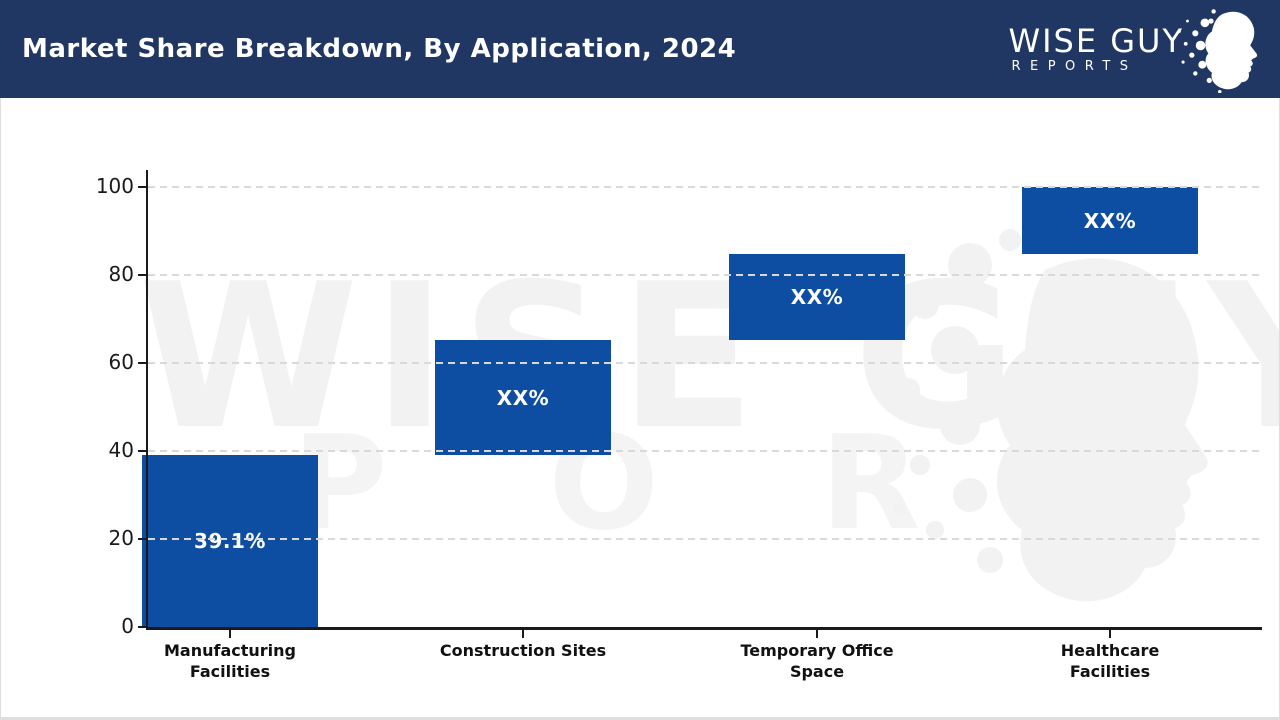 This screenshot has height=720, width=1280. What do you see at coordinates (704, 628) in the screenshot?
I see `x-axis-line` at bounding box center [704, 628].